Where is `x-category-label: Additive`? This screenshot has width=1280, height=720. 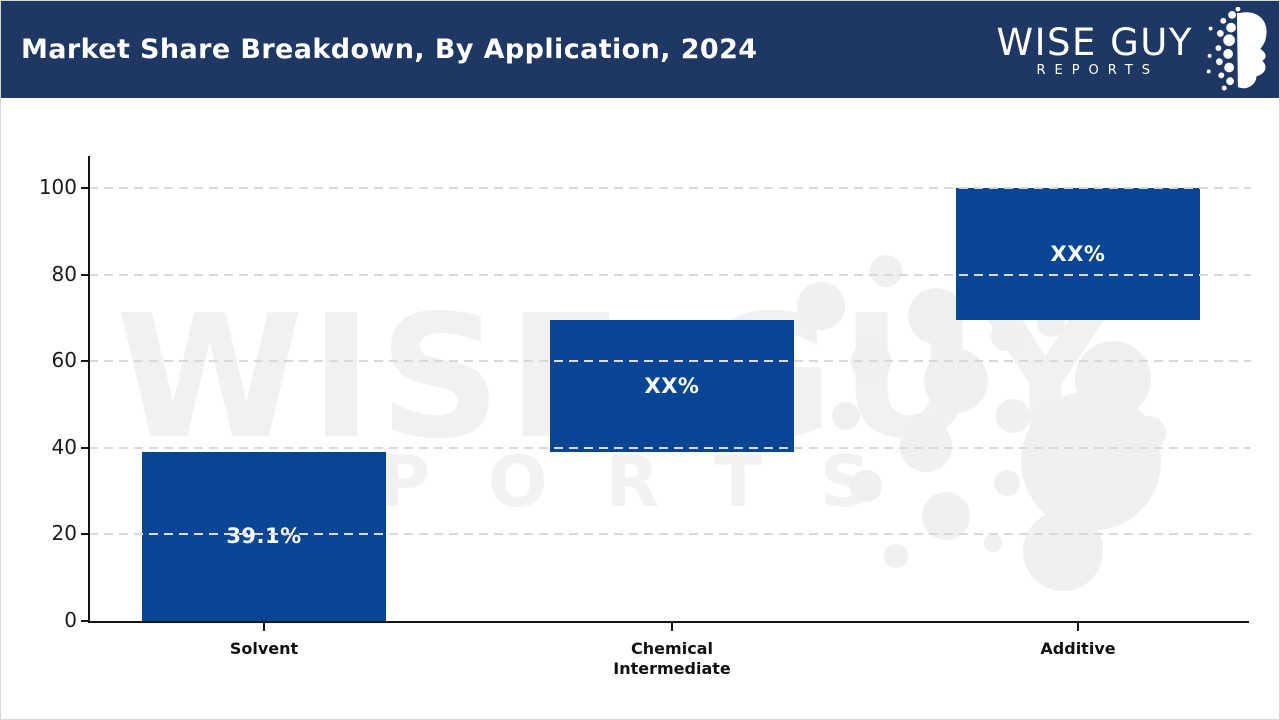 x-category-label: Additive is located at coordinates (1078, 649).